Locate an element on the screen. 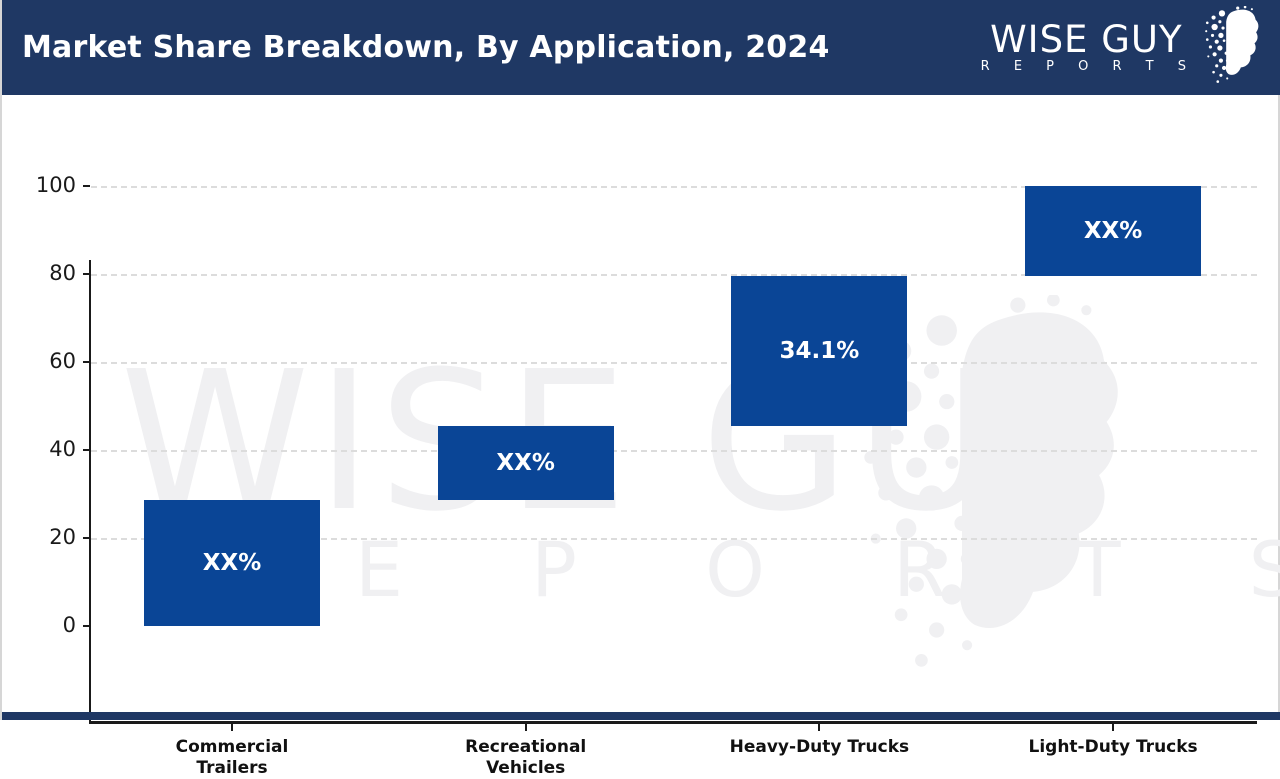  bar-segment-3: XX% is located at coordinates (1113, 231).